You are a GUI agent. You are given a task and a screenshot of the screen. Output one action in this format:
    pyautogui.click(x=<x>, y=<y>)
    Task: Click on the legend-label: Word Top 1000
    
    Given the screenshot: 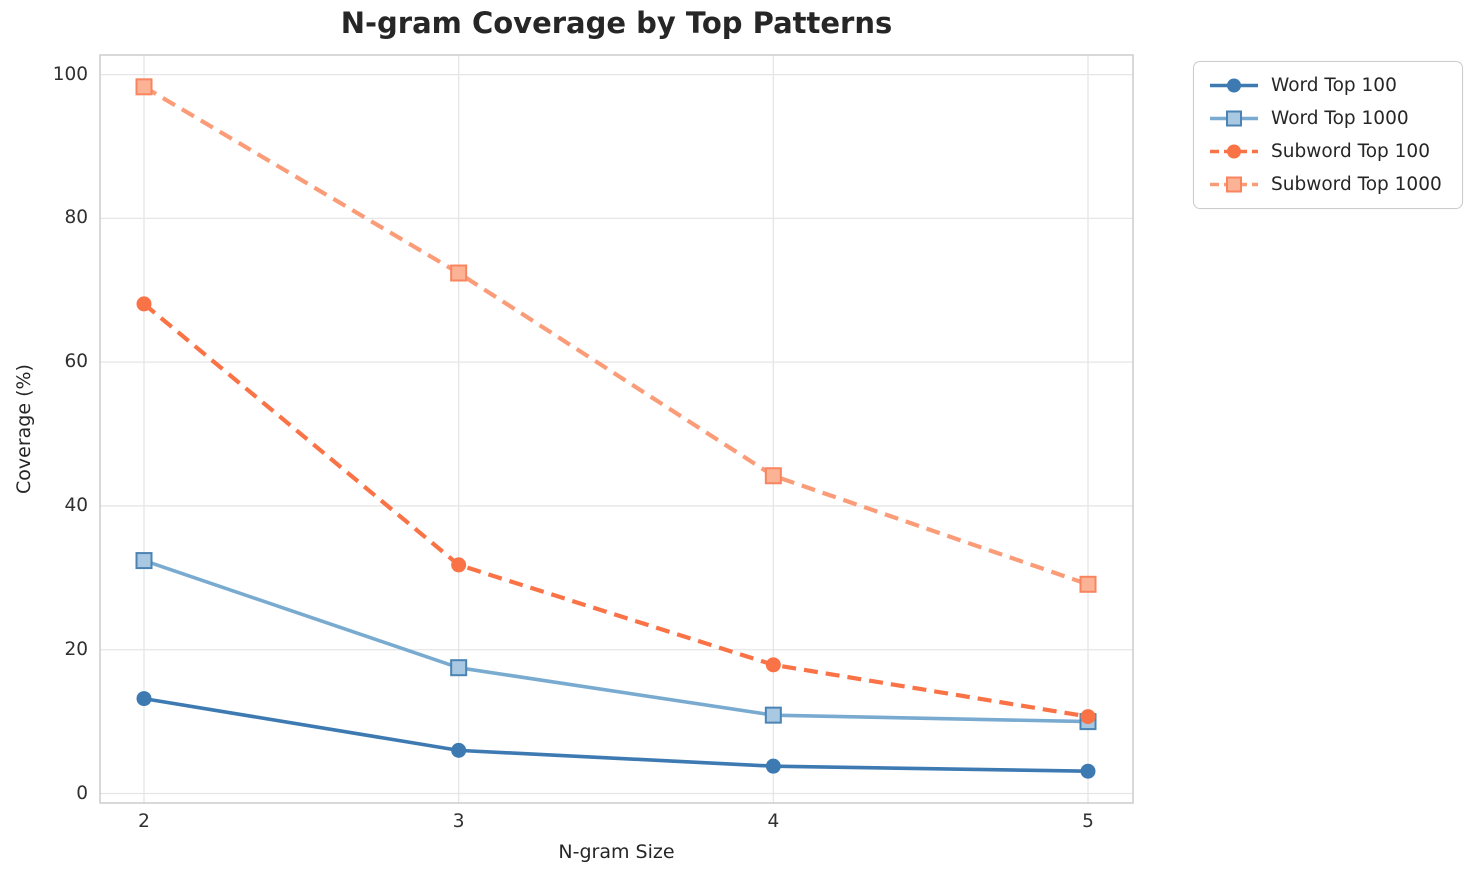 What is the action you would take?
    pyautogui.click(x=1340, y=118)
    